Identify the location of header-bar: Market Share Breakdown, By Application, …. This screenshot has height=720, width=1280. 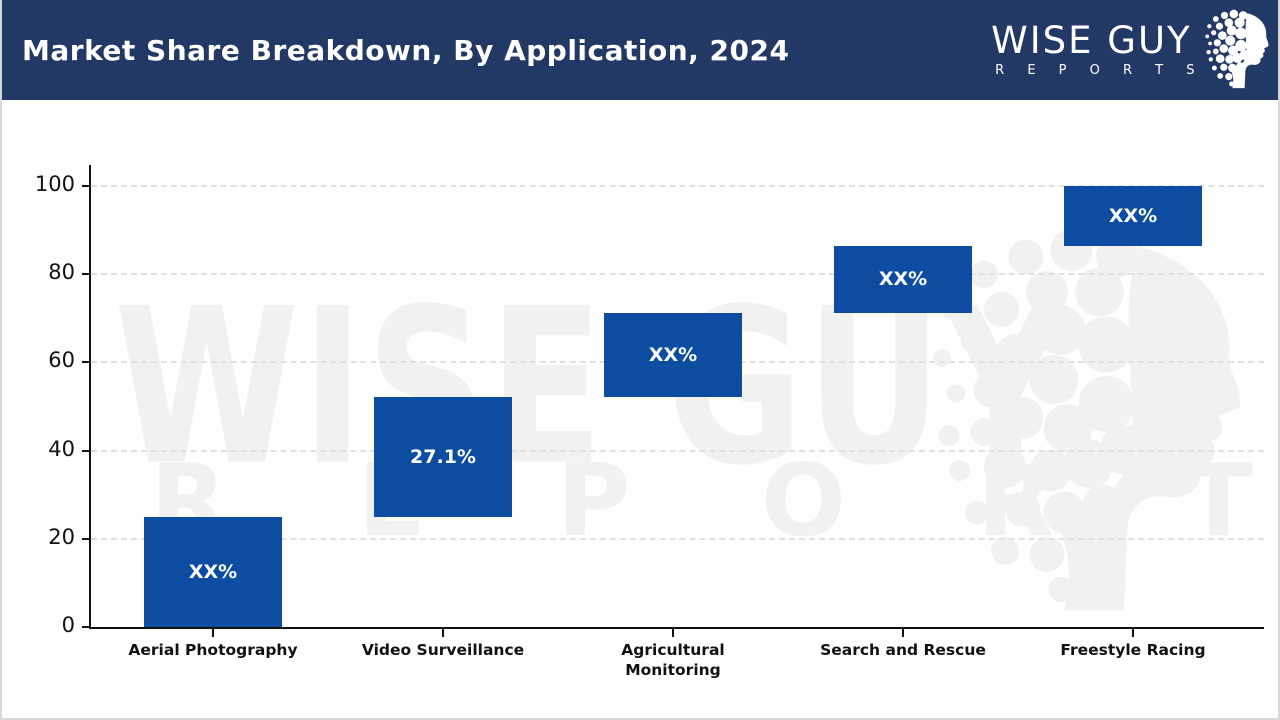
(640, 50).